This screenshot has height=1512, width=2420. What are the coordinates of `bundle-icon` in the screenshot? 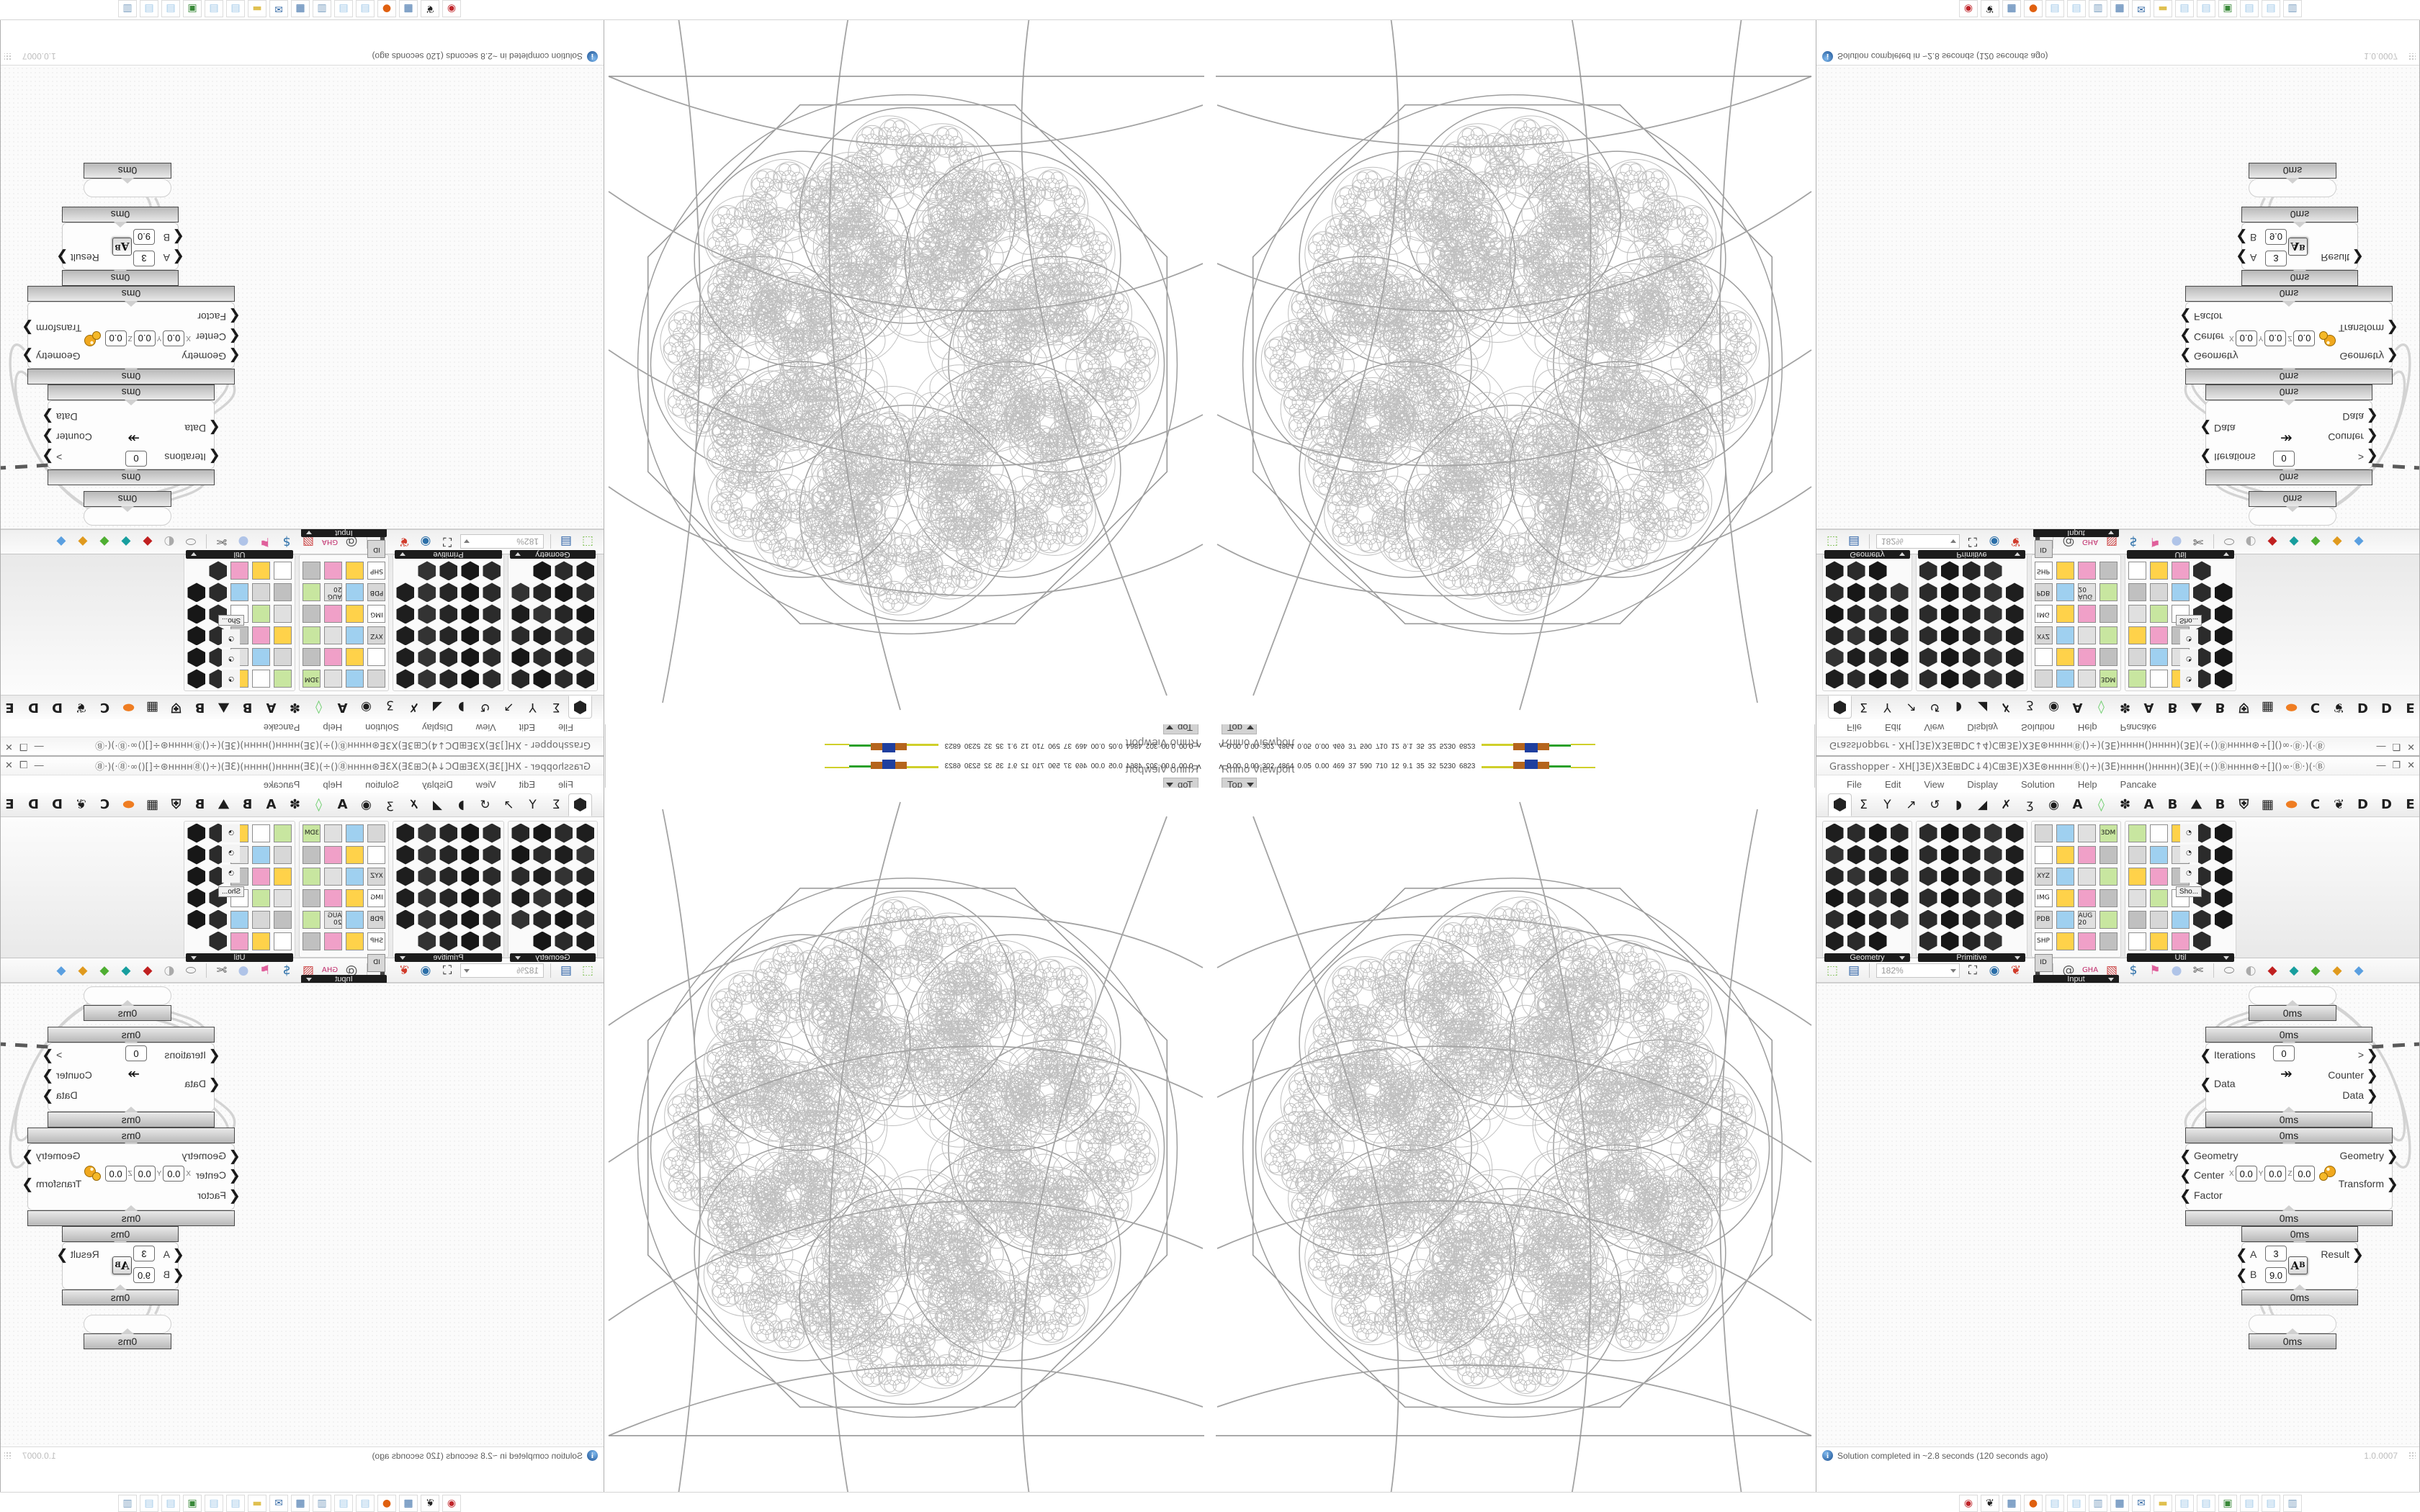 It's located at (218, 592).